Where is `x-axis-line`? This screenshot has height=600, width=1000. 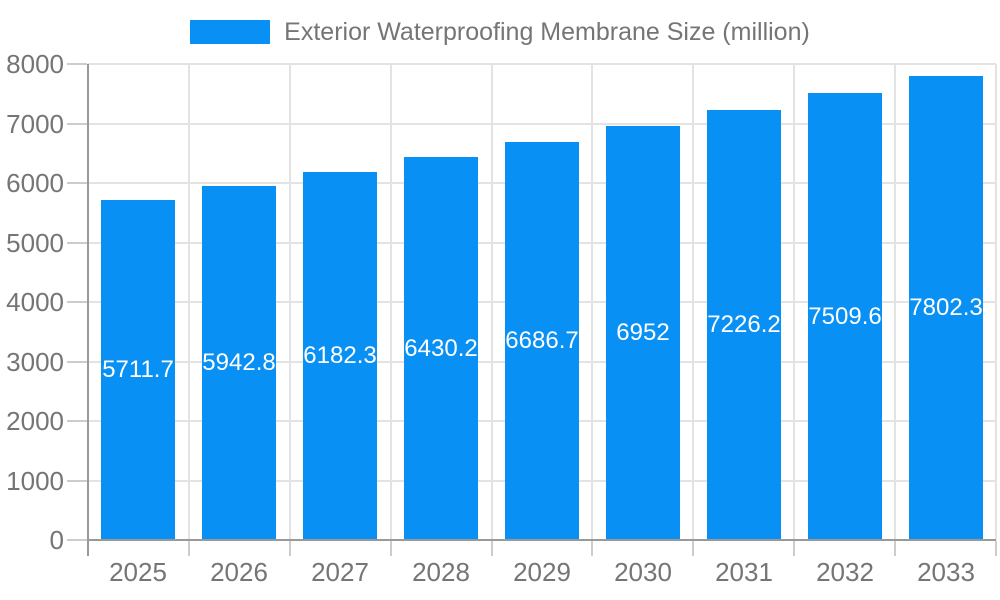 x-axis-line is located at coordinates (541, 540).